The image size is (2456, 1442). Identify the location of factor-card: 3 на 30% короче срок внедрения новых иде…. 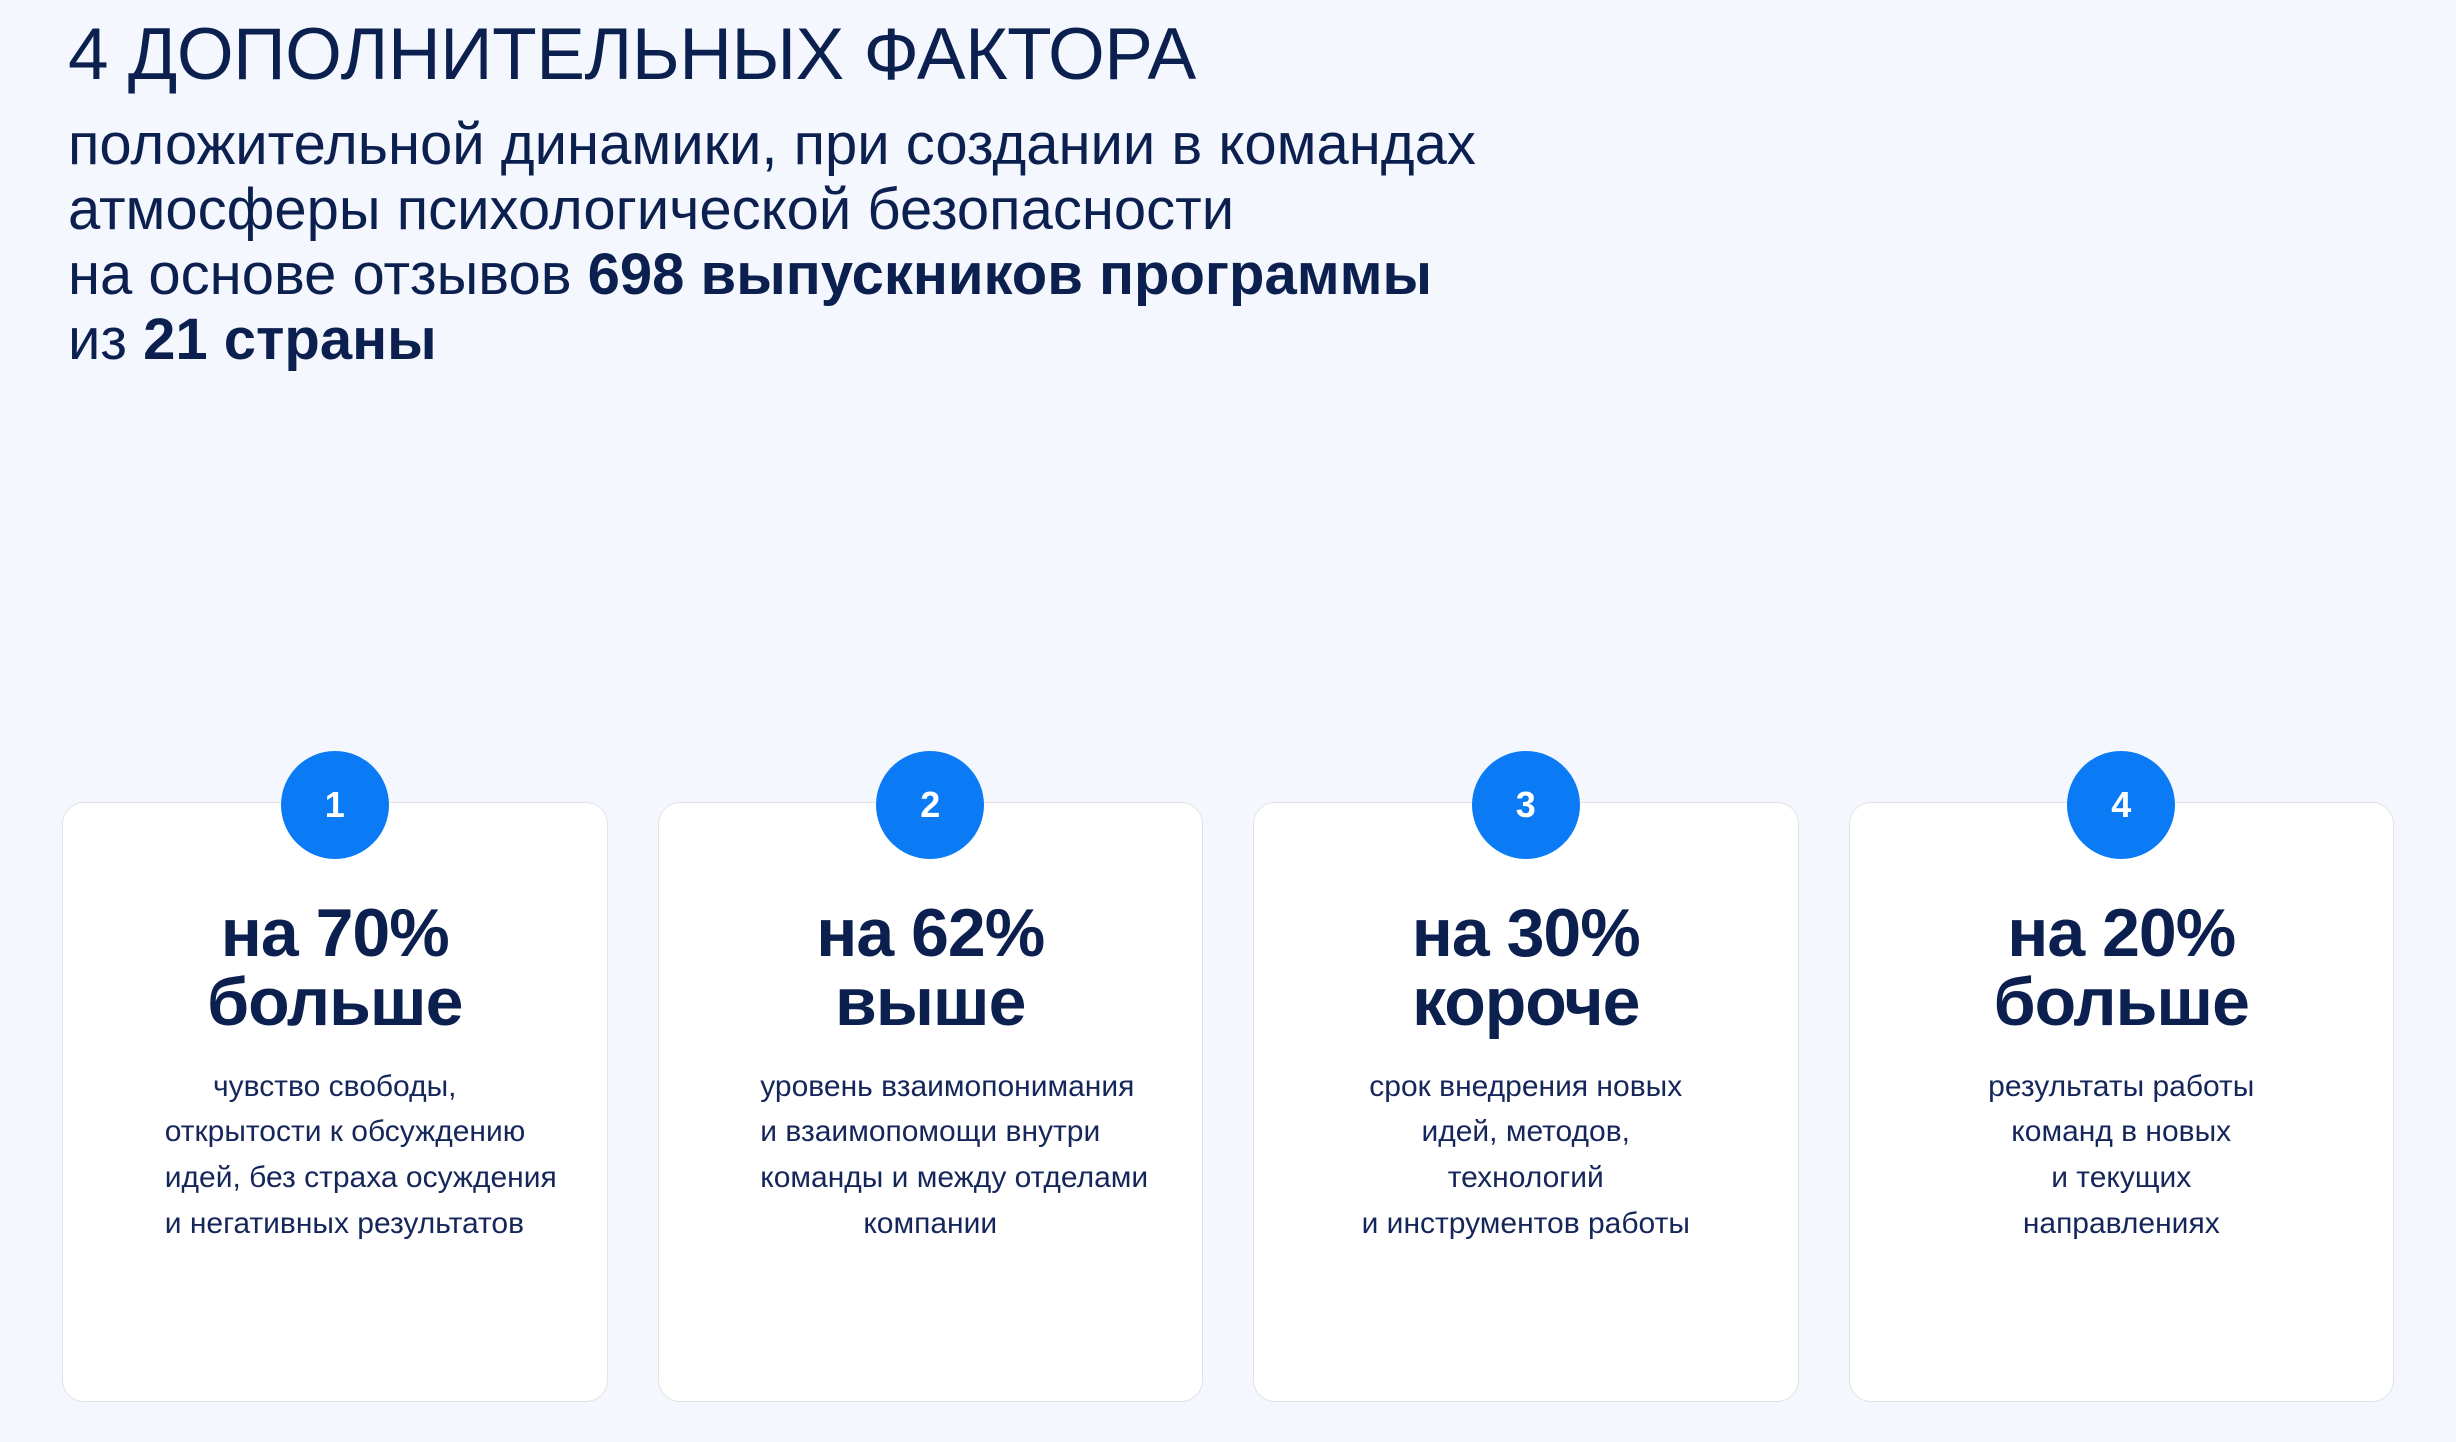
(1526, 1076).